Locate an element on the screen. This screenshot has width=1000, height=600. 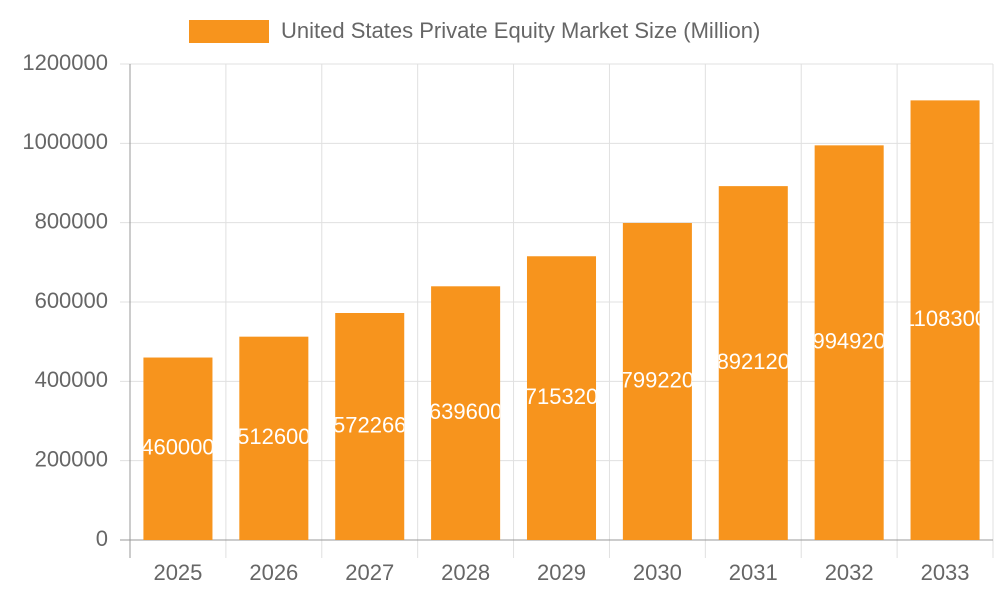
x-tick-label: 2030 is located at coordinates (657, 572).